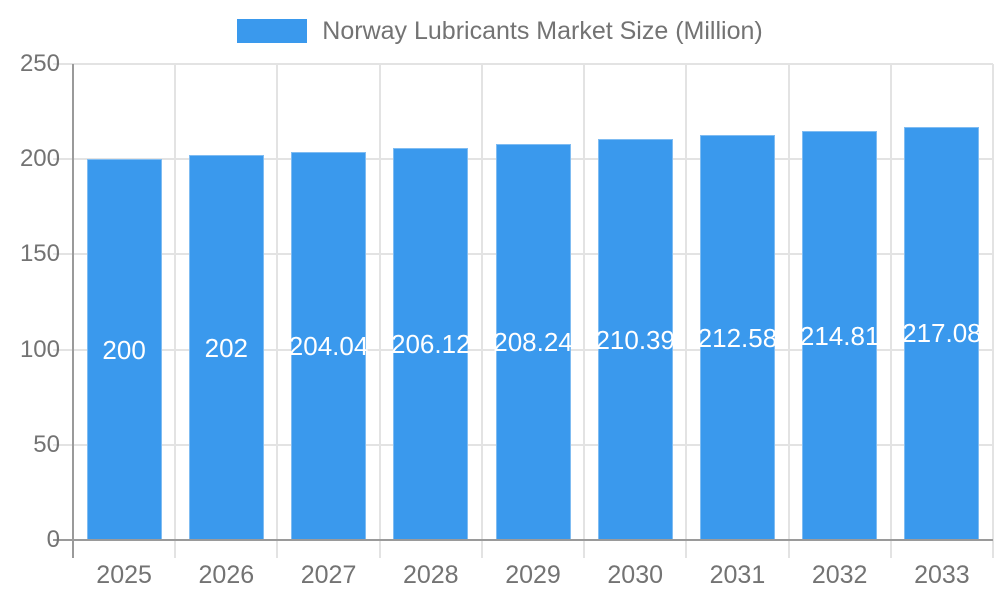 The image size is (1000, 600). I want to click on x-tick-label-2033: 2033, so click(942, 575).